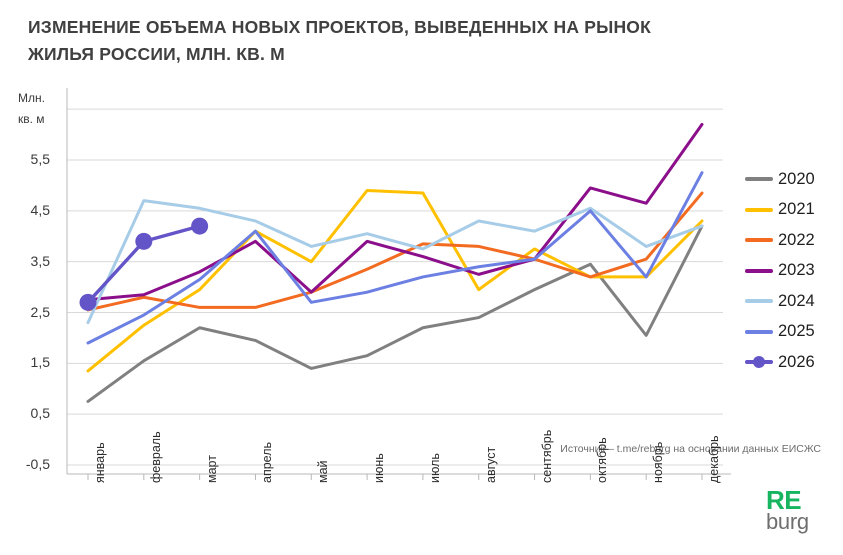 The width and height of the screenshot is (843, 555). I want to click on x-tick-label-январь: январь, so click(100, 462).